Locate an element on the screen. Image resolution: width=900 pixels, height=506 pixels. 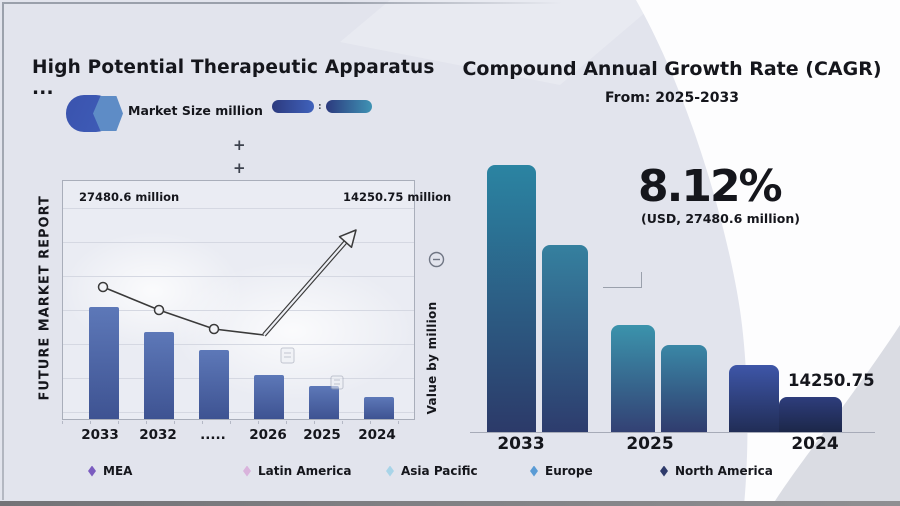
trendline-overlay is located at coordinates (227, 309).